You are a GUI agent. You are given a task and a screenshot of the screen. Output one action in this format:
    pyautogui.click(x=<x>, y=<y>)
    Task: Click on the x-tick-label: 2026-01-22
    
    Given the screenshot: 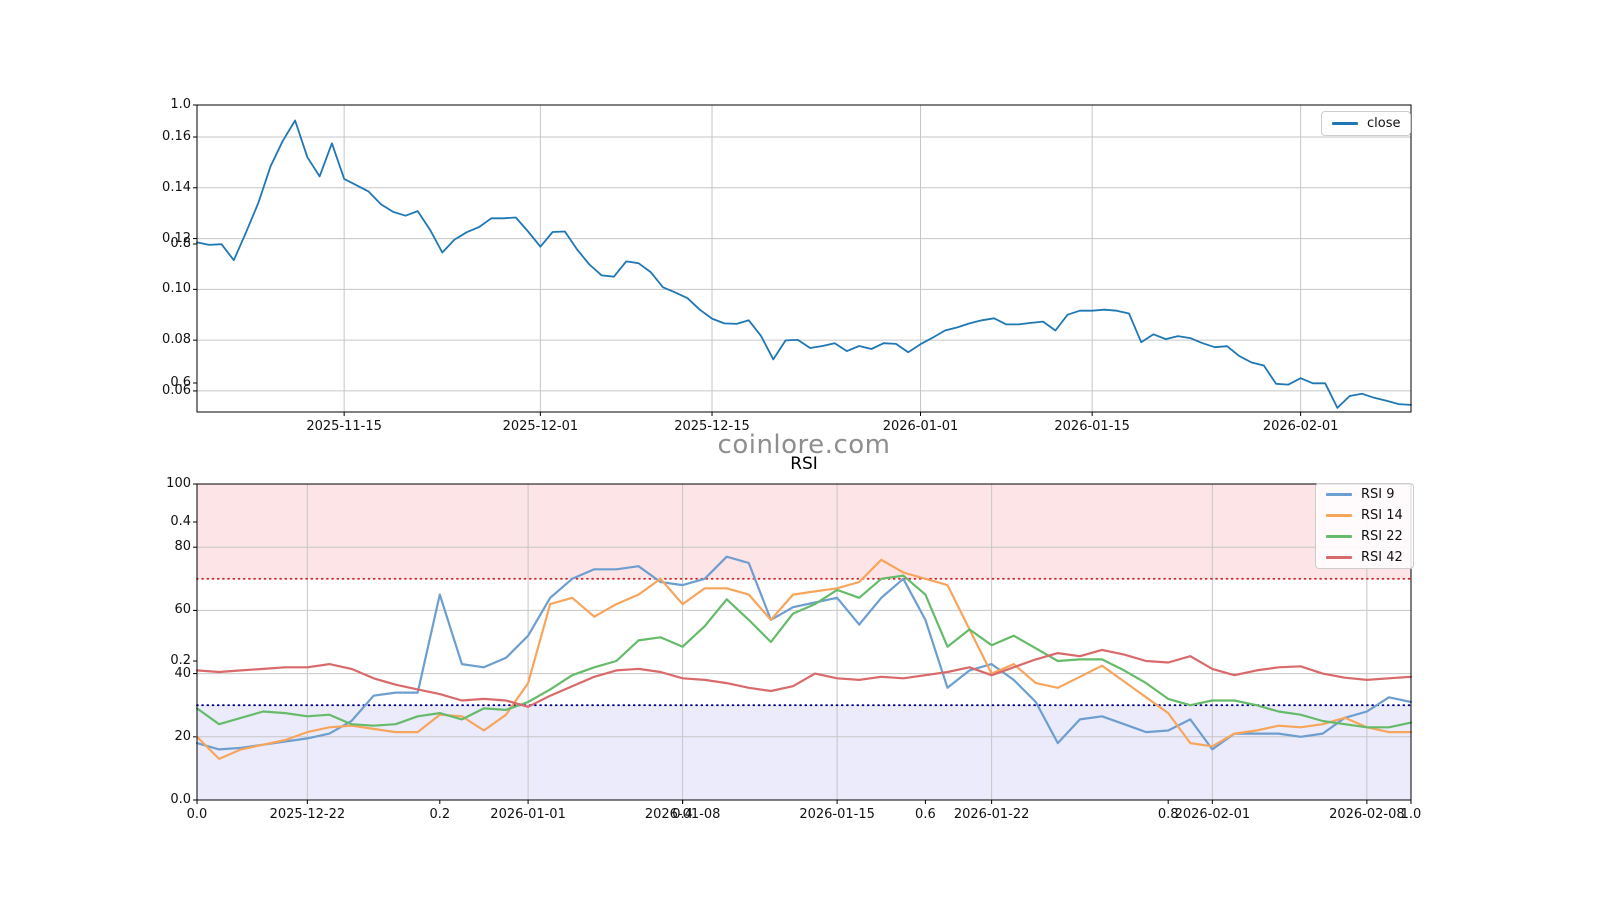 What is the action you would take?
    pyautogui.click(x=991, y=814)
    